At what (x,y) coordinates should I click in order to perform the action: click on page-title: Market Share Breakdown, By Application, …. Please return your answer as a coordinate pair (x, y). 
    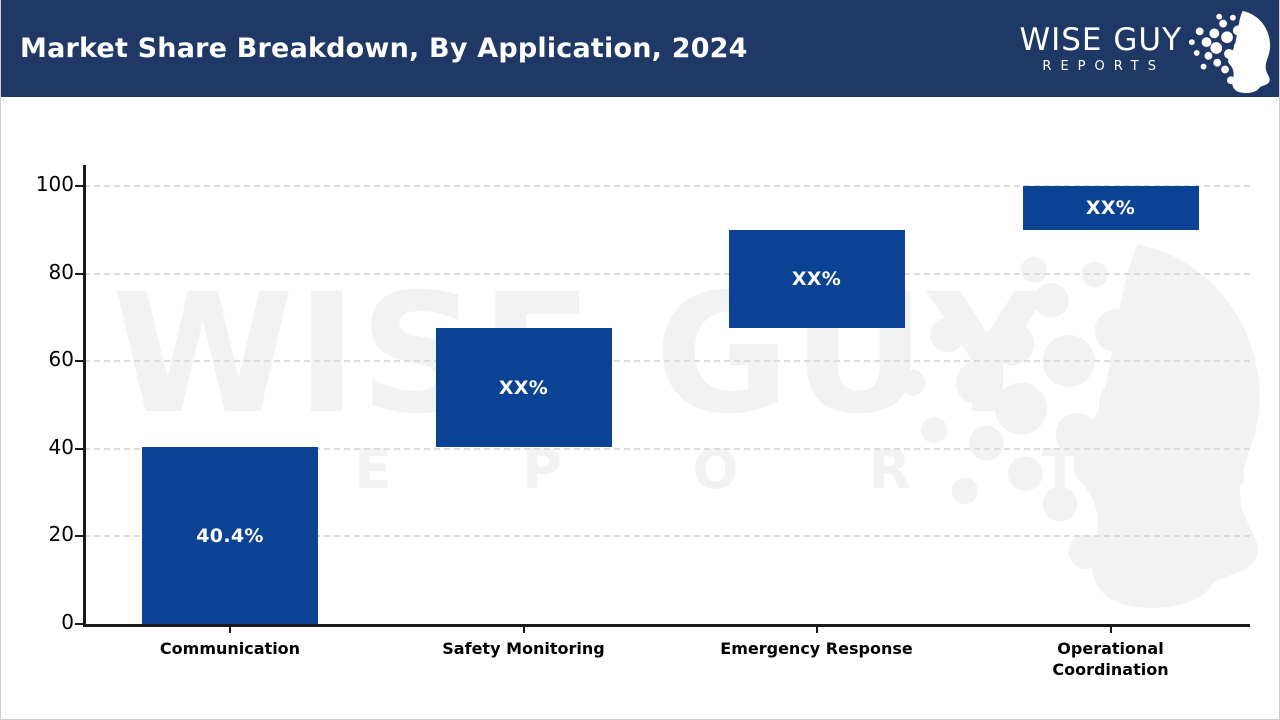
    Looking at the image, I should click on (384, 48).